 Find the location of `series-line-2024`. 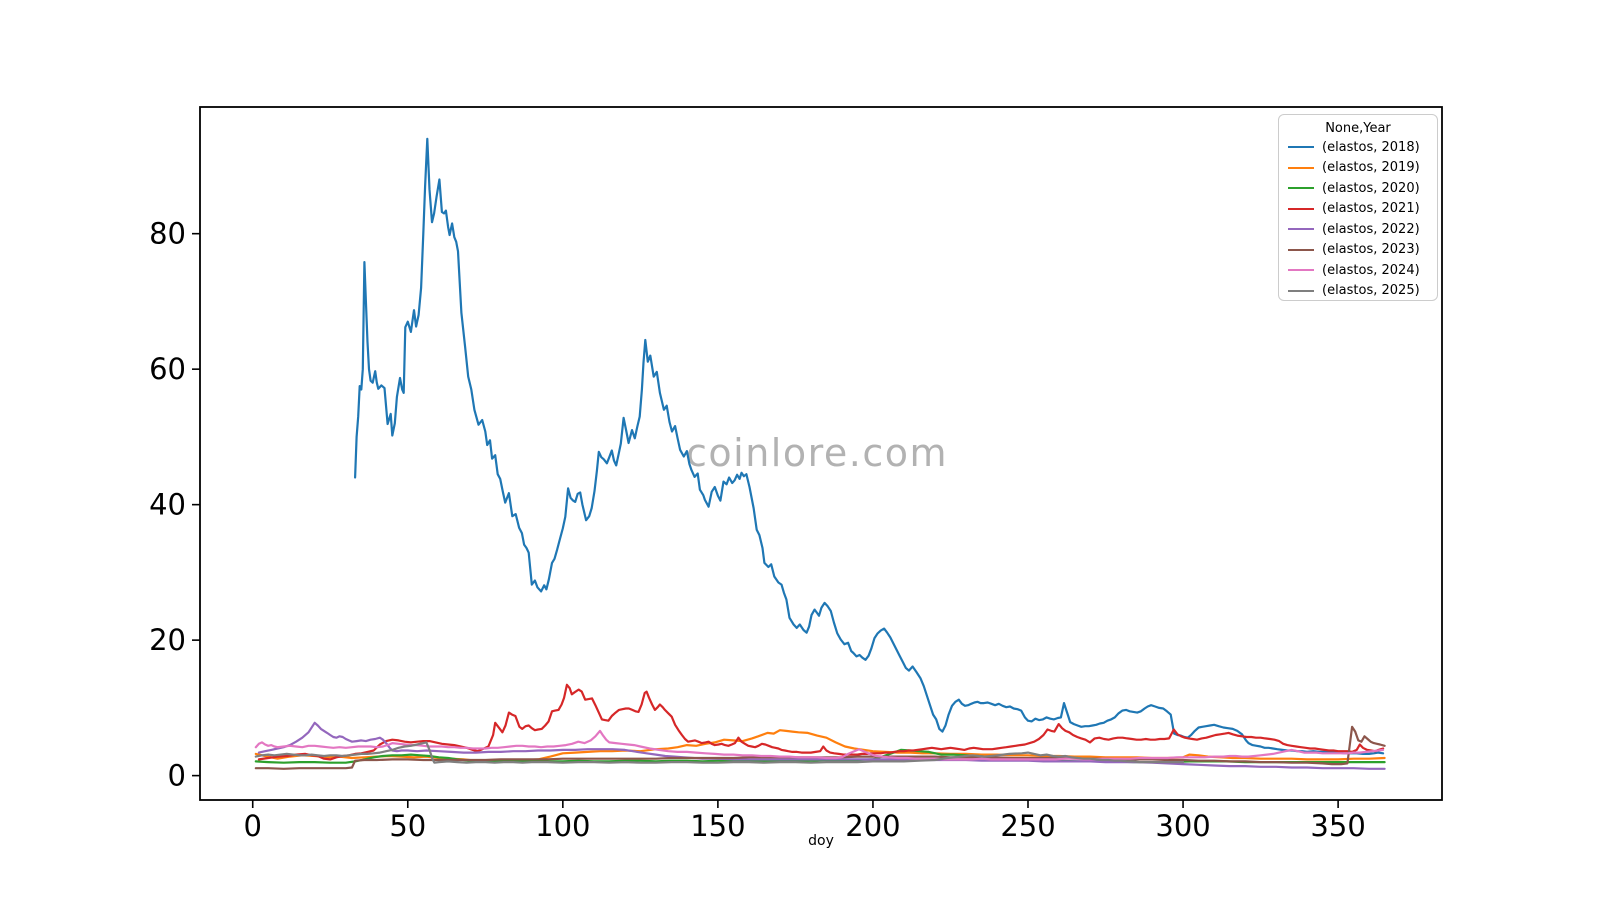

series-line-2024 is located at coordinates (819, 745).